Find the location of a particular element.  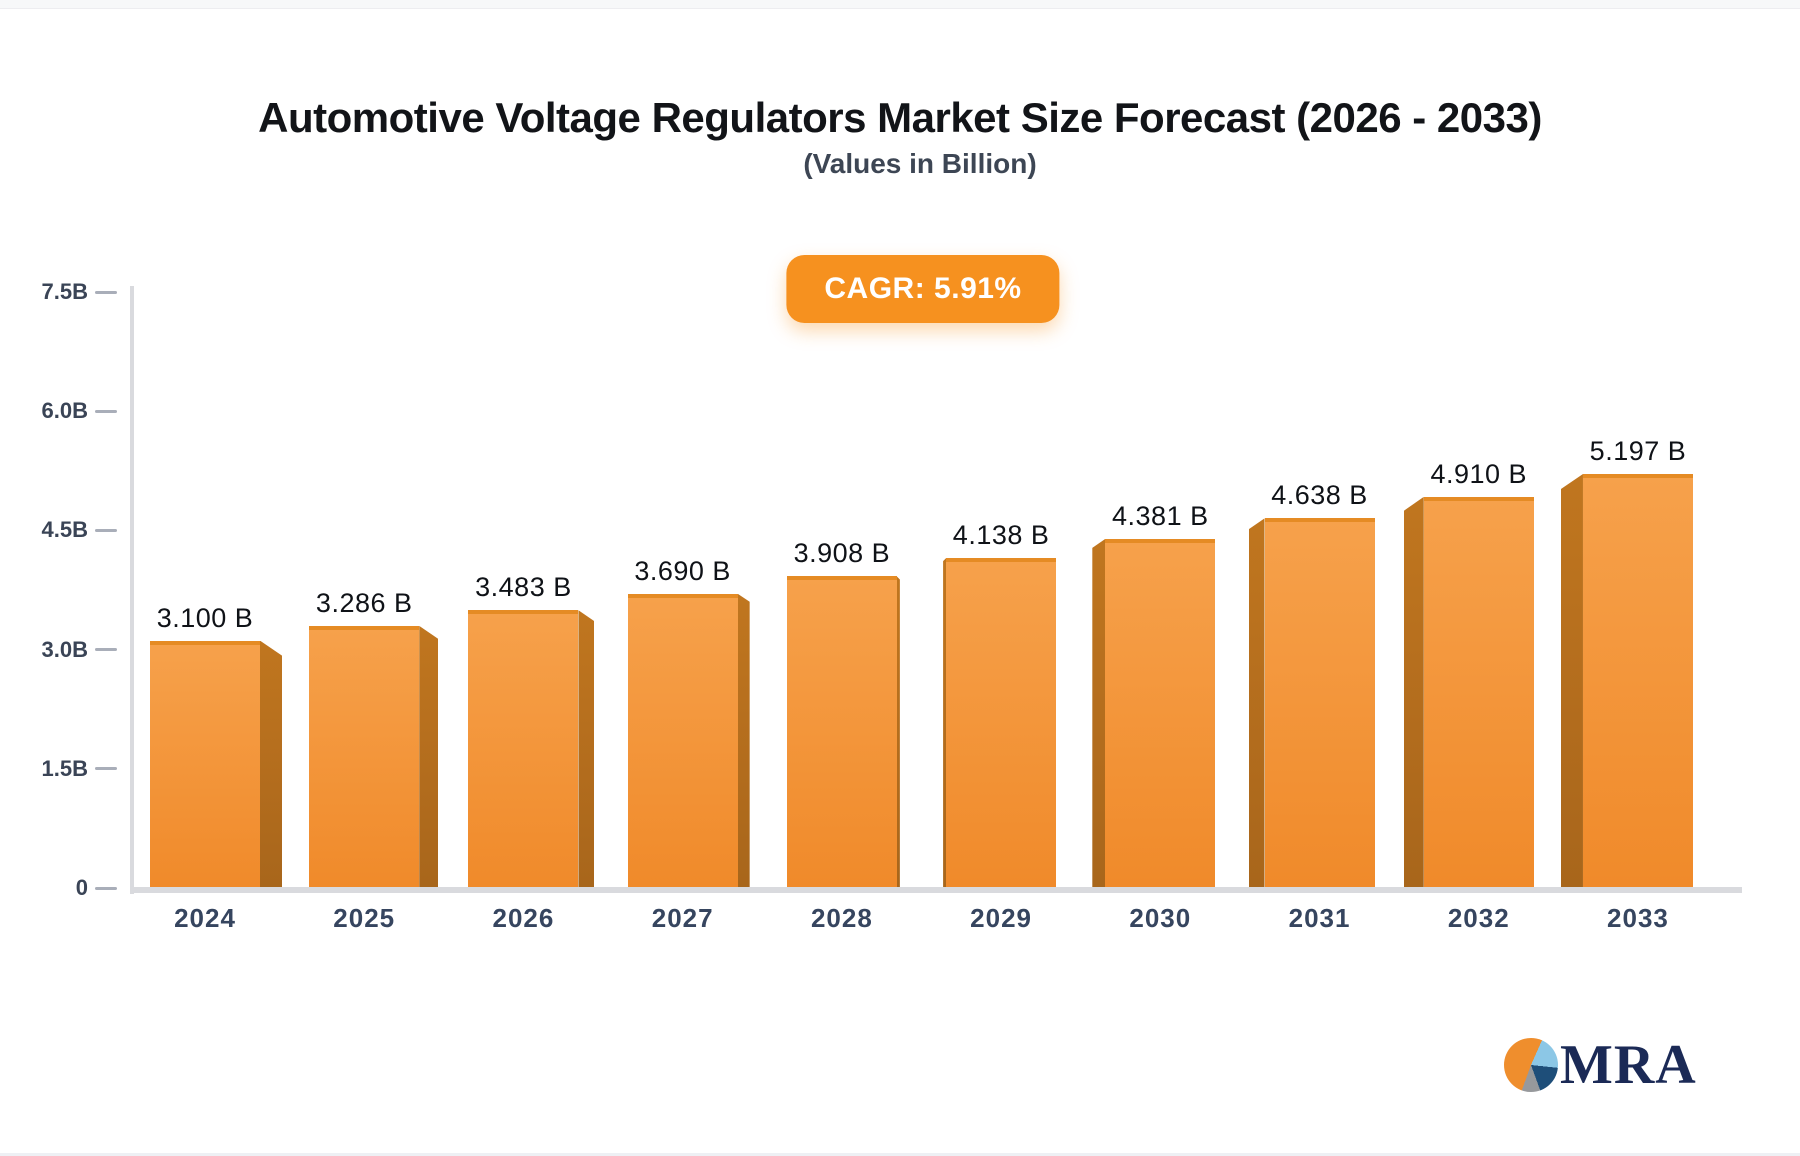

y-tick-label-0: 0 is located at coordinates (81, 887).